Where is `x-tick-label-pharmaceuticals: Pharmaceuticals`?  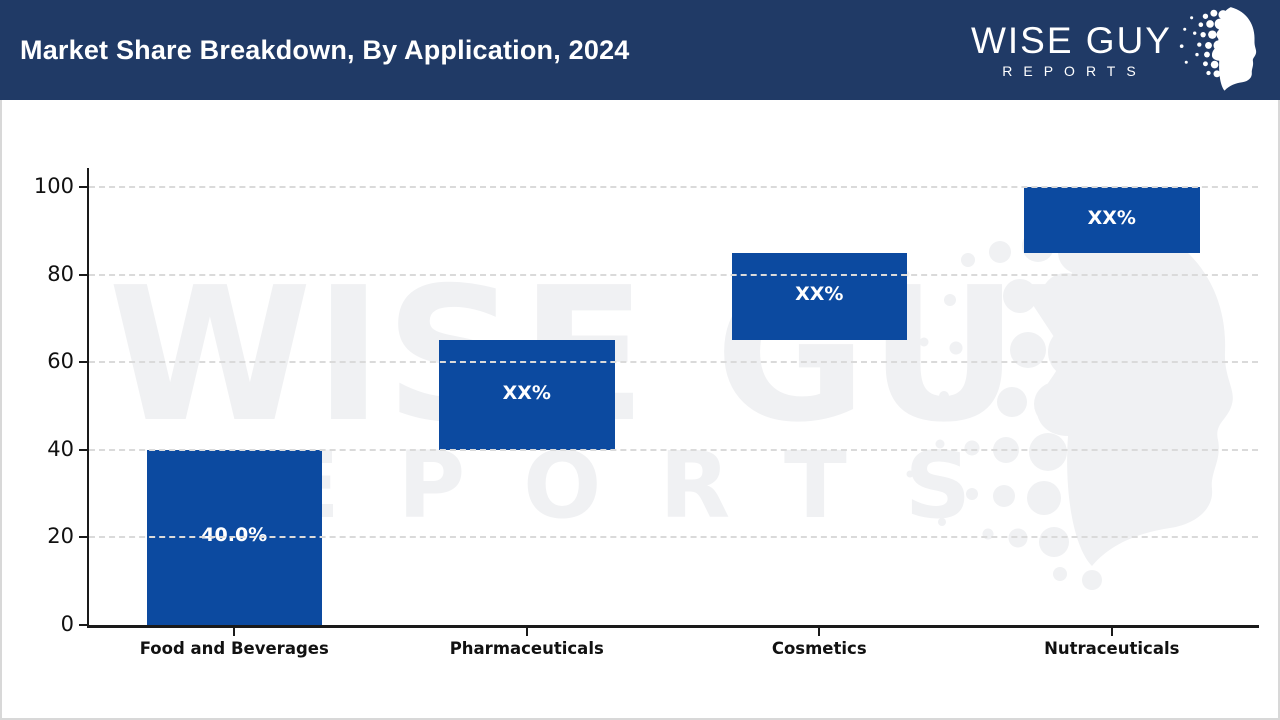
x-tick-label-pharmaceuticals: Pharmaceuticals is located at coordinates (526, 648).